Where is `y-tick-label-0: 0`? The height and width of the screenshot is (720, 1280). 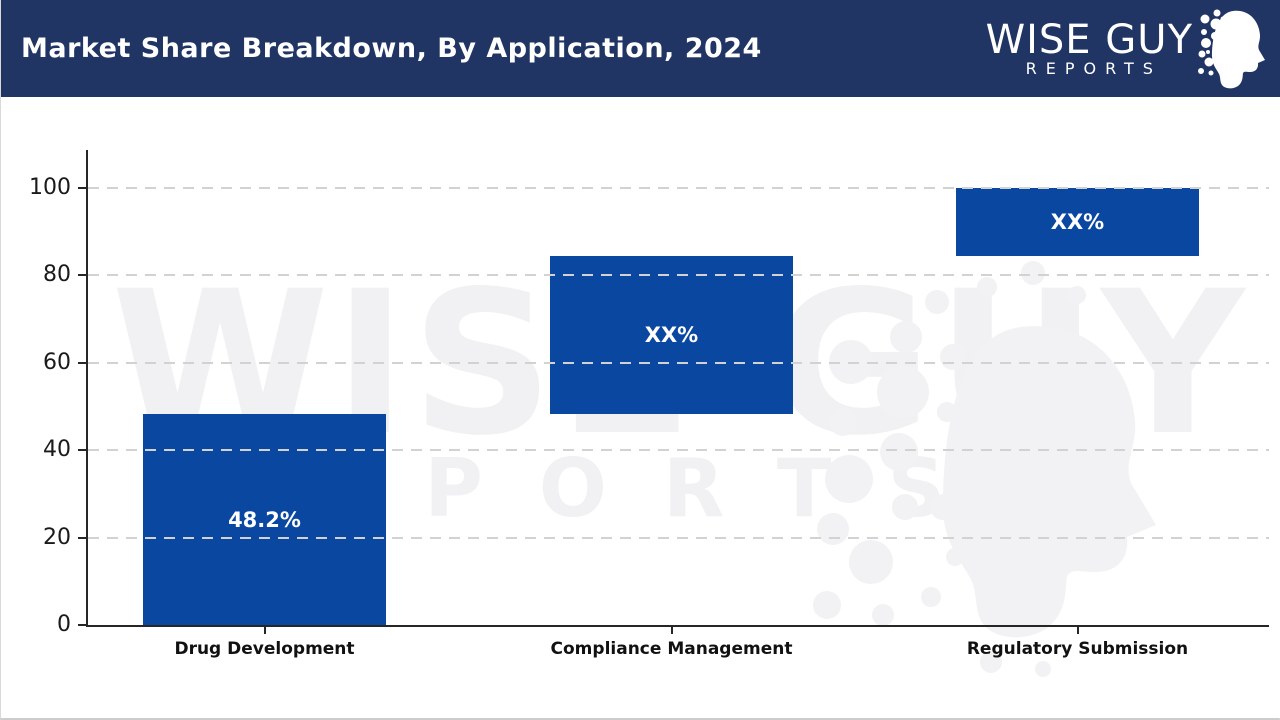 y-tick-label-0: 0 is located at coordinates (64, 624).